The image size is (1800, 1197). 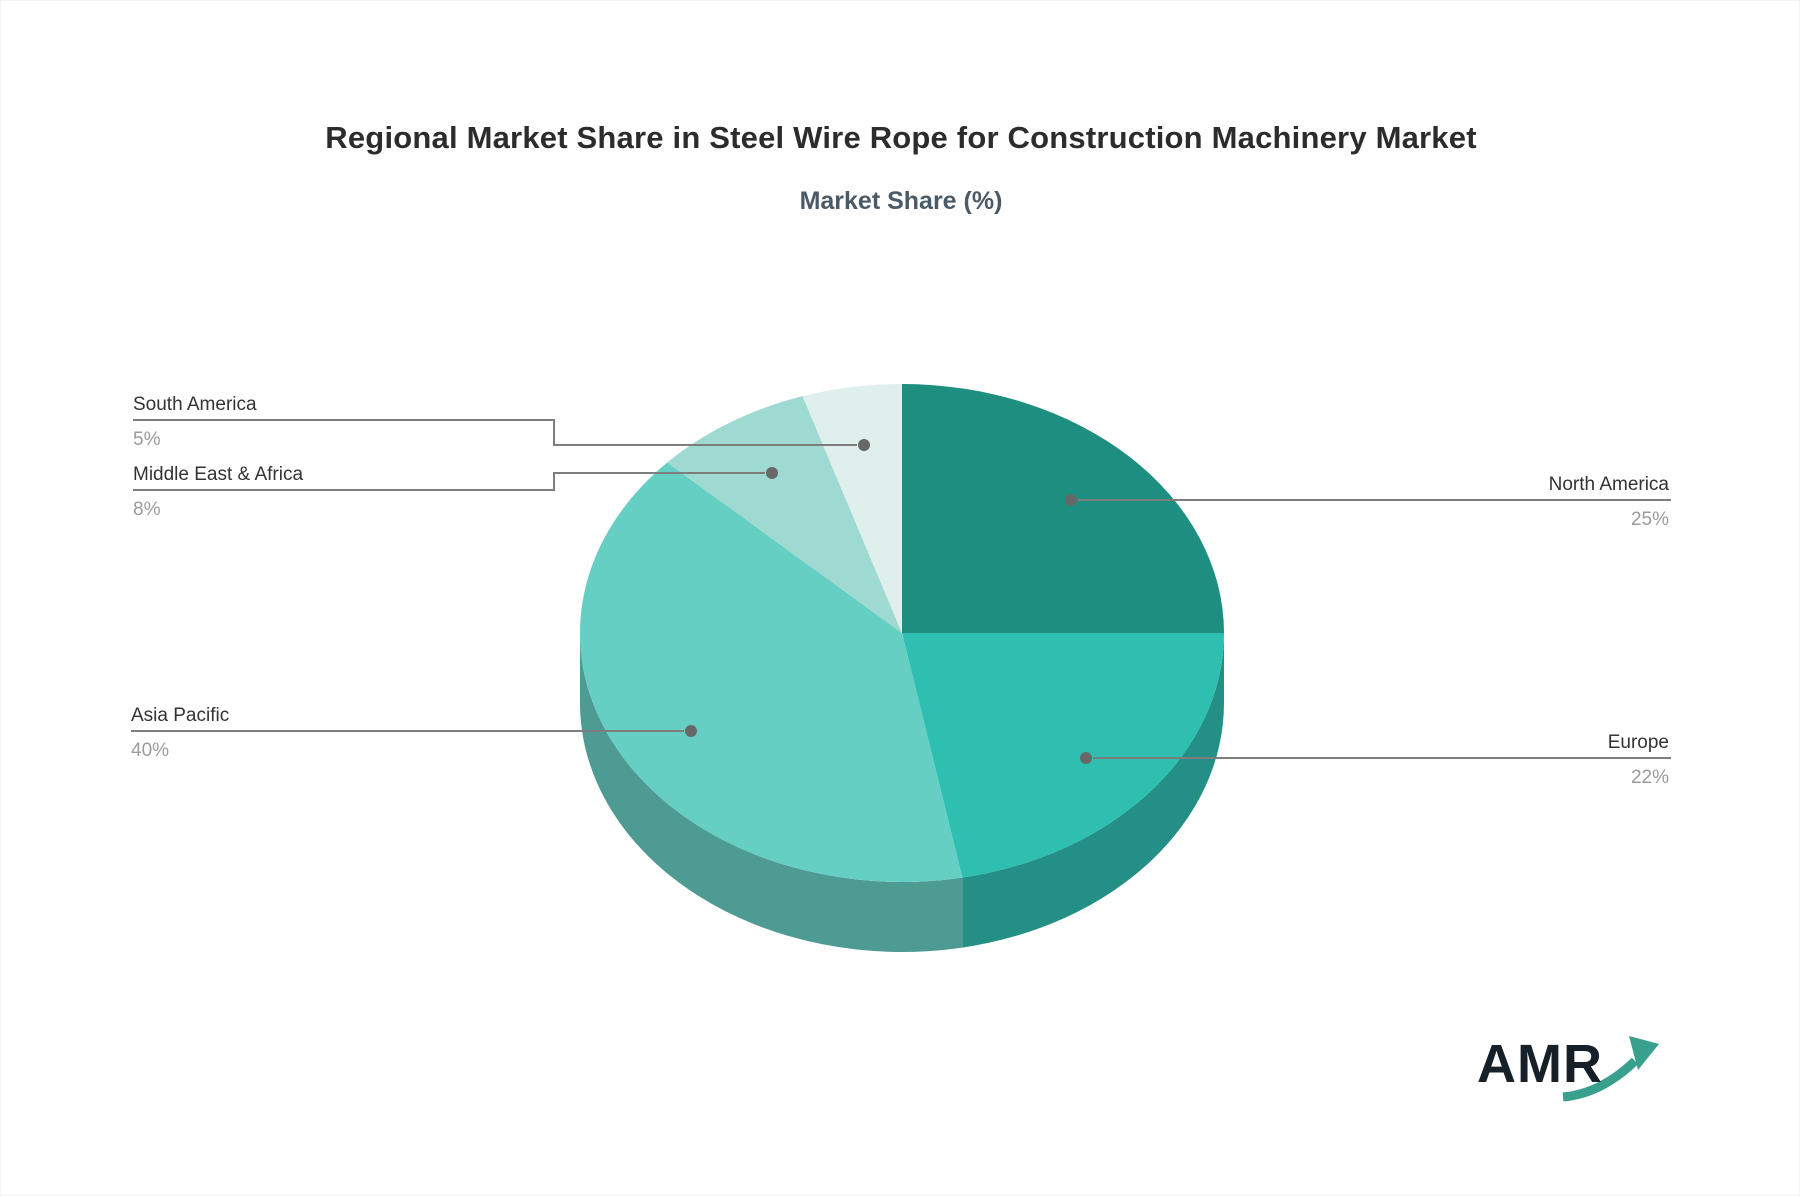 I want to click on leader-dot-north-america, so click(x=1071, y=500).